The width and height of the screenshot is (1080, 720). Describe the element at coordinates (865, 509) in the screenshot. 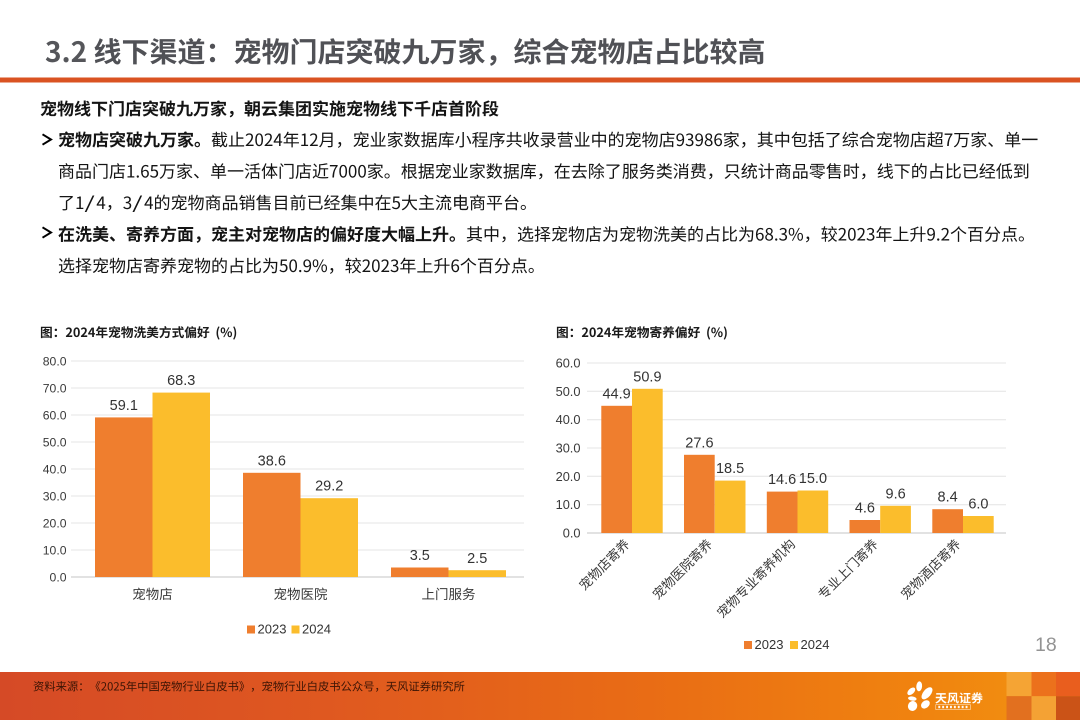

I see `svg-text: 4.6` at that location.